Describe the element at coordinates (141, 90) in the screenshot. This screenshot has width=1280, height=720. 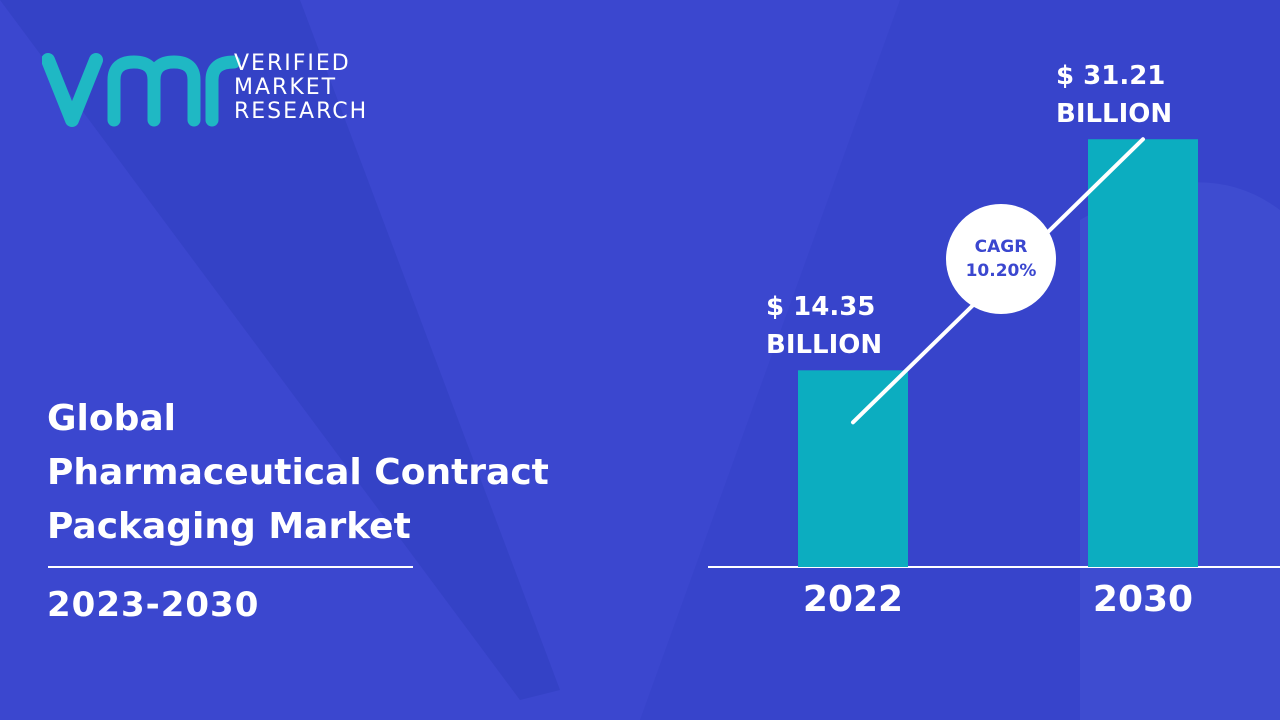
I see `vmr-logo` at that location.